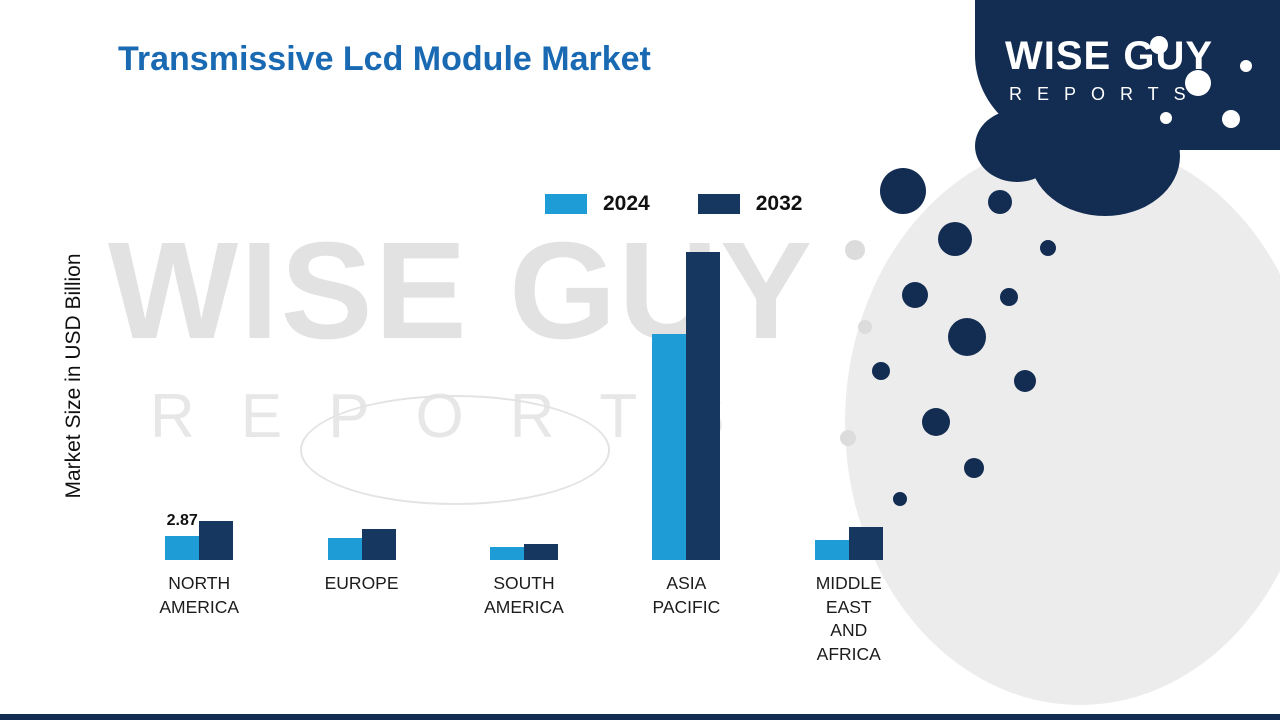 The height and width of the screenshot is (720, 1280). I want to click on wiseguy-logo: WISE GUY REPORTS, so click(1127, 75).